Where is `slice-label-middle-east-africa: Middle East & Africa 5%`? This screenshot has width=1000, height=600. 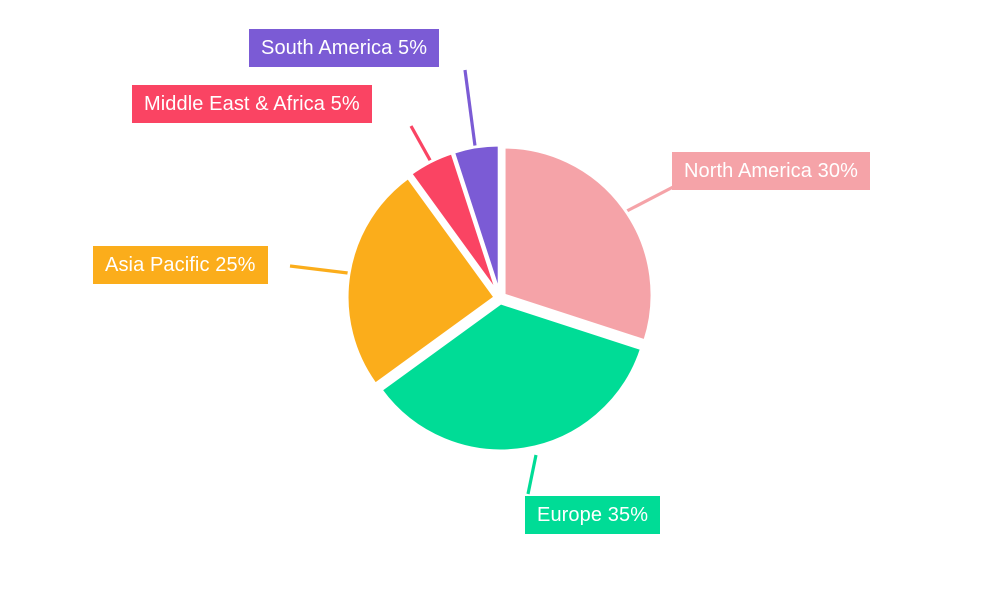 slice-label-middle-east-africa: Middle East & Africa 5% is located at coordinates (252, 104).